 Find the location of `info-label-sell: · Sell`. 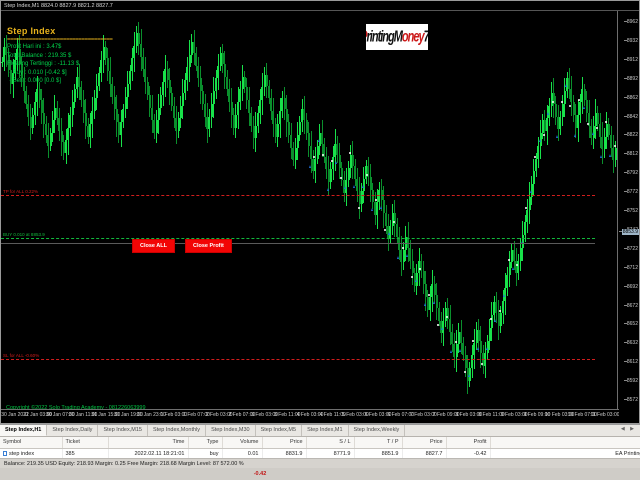

info-label-sell: · Sell is located at coordinates (16, 81).